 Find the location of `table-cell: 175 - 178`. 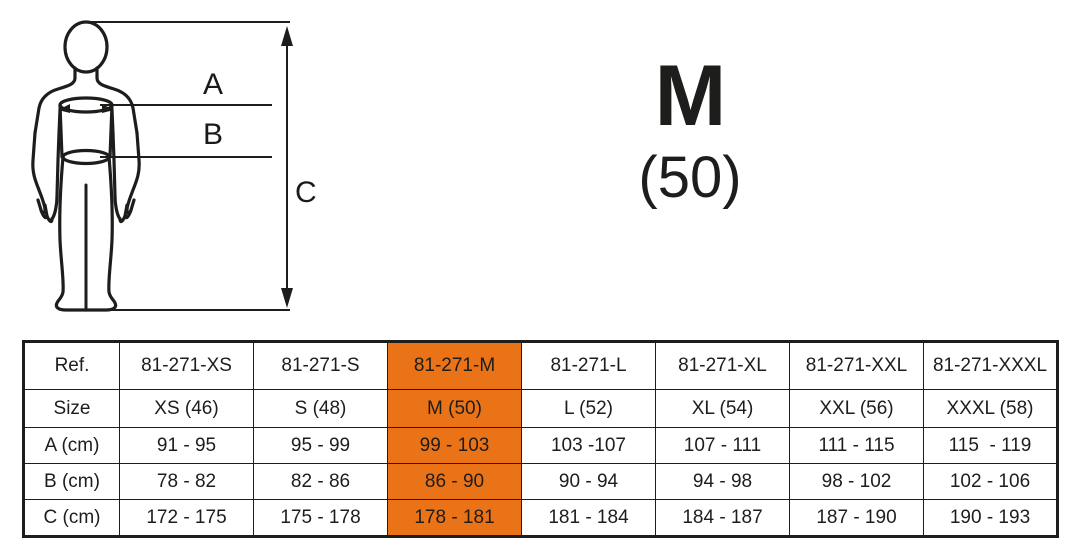

table-cell: 175 - 178 is located at coordinates (320, 518).